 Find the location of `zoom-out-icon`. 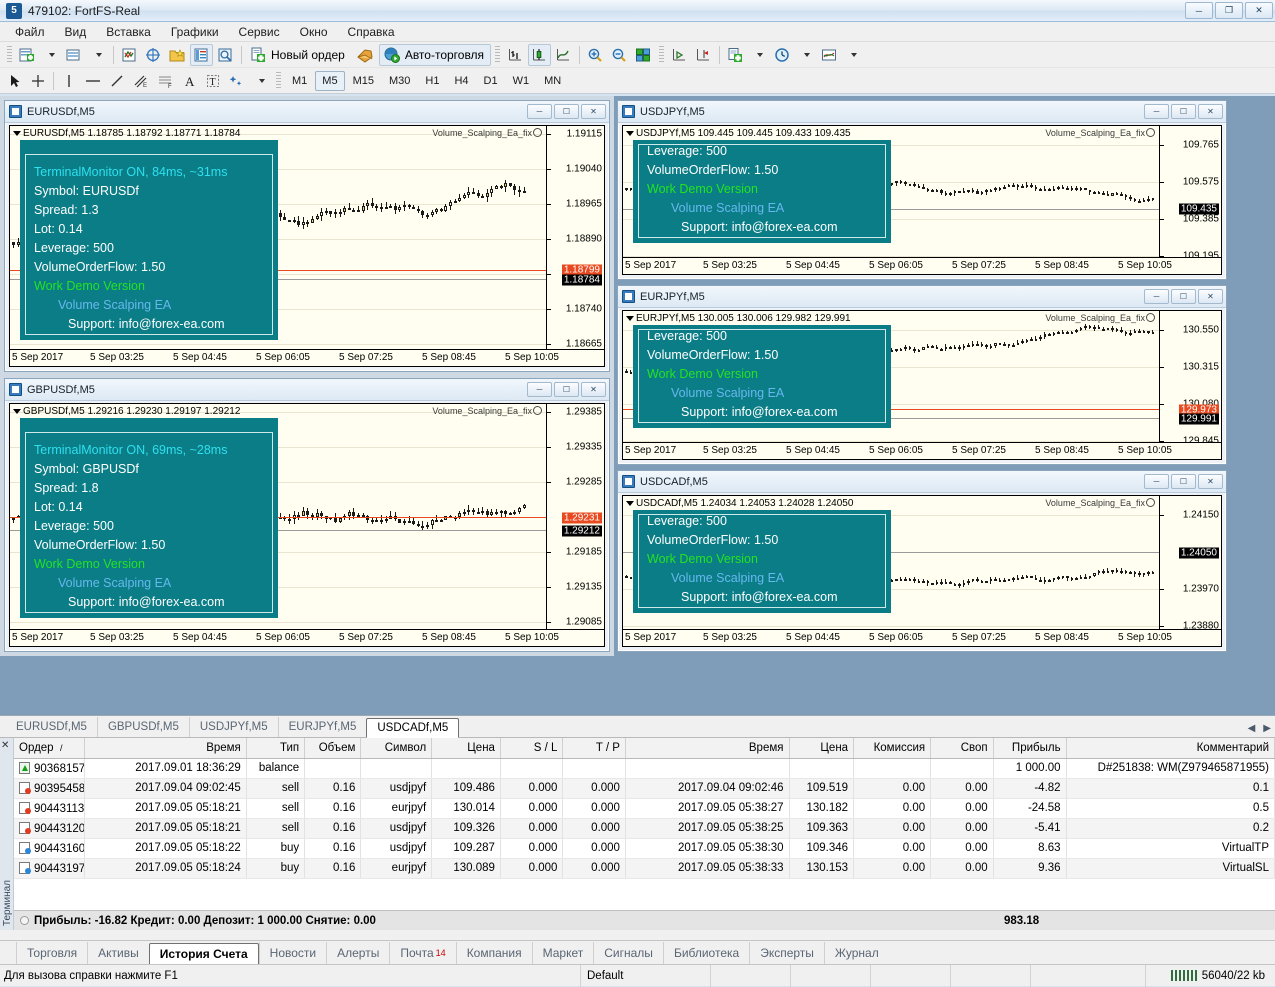

zoom-out-icon is located at coordinates (619, 55).